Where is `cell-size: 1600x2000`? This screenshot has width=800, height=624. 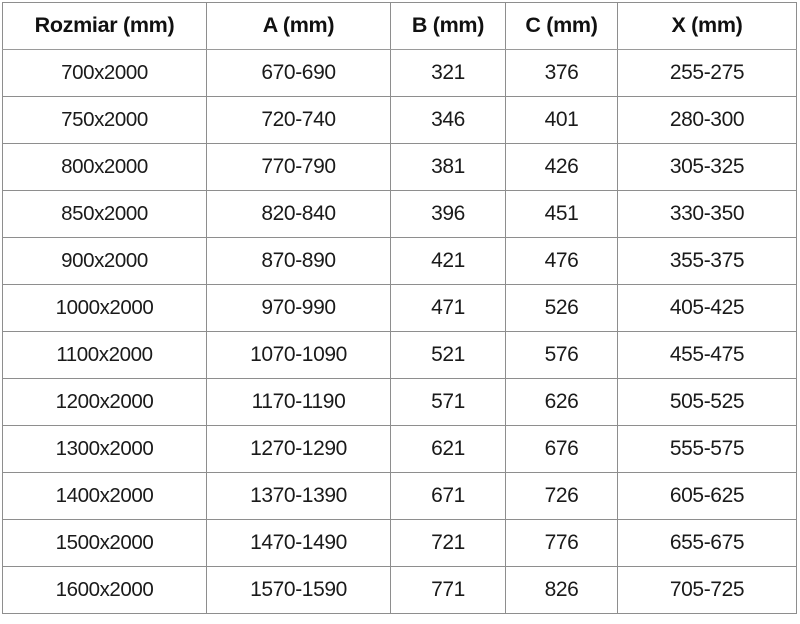 cell-size: 1600x2000 is located at coordinates (104, 590).